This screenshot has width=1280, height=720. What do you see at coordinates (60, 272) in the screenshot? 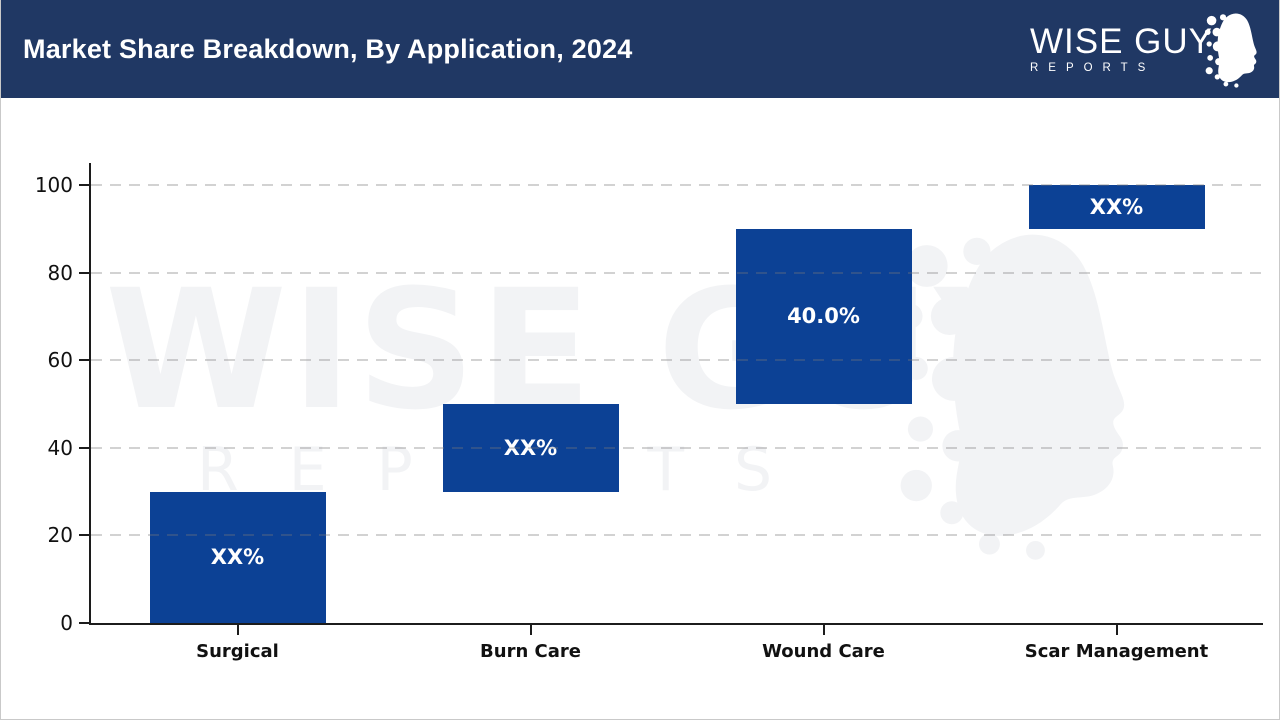
I see `y-axis-tick-label: 80` at bounding box center [60, 272].